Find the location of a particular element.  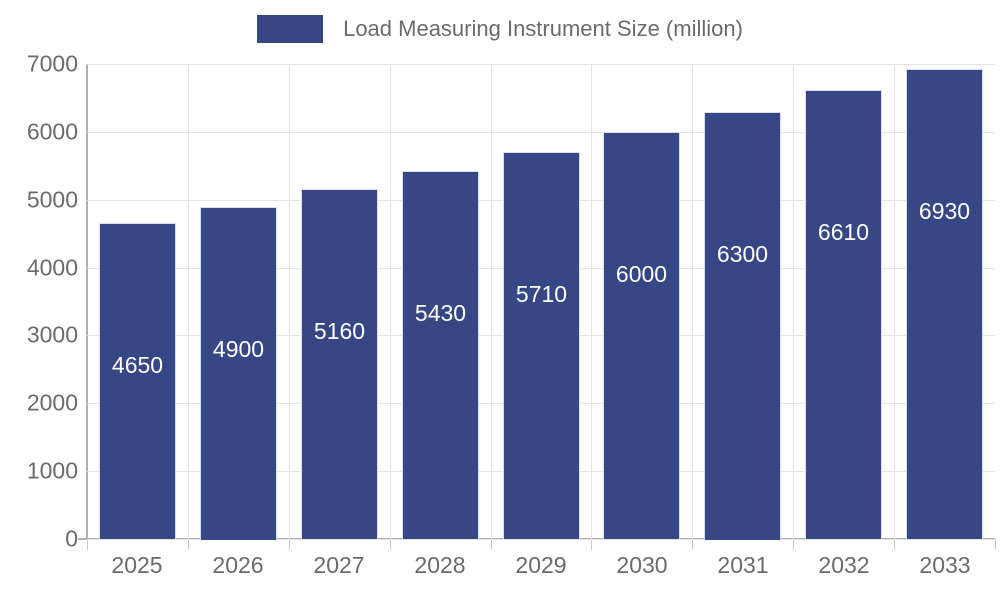

y-axis-tick-label: 4000 is located at coordinates (52, 267).